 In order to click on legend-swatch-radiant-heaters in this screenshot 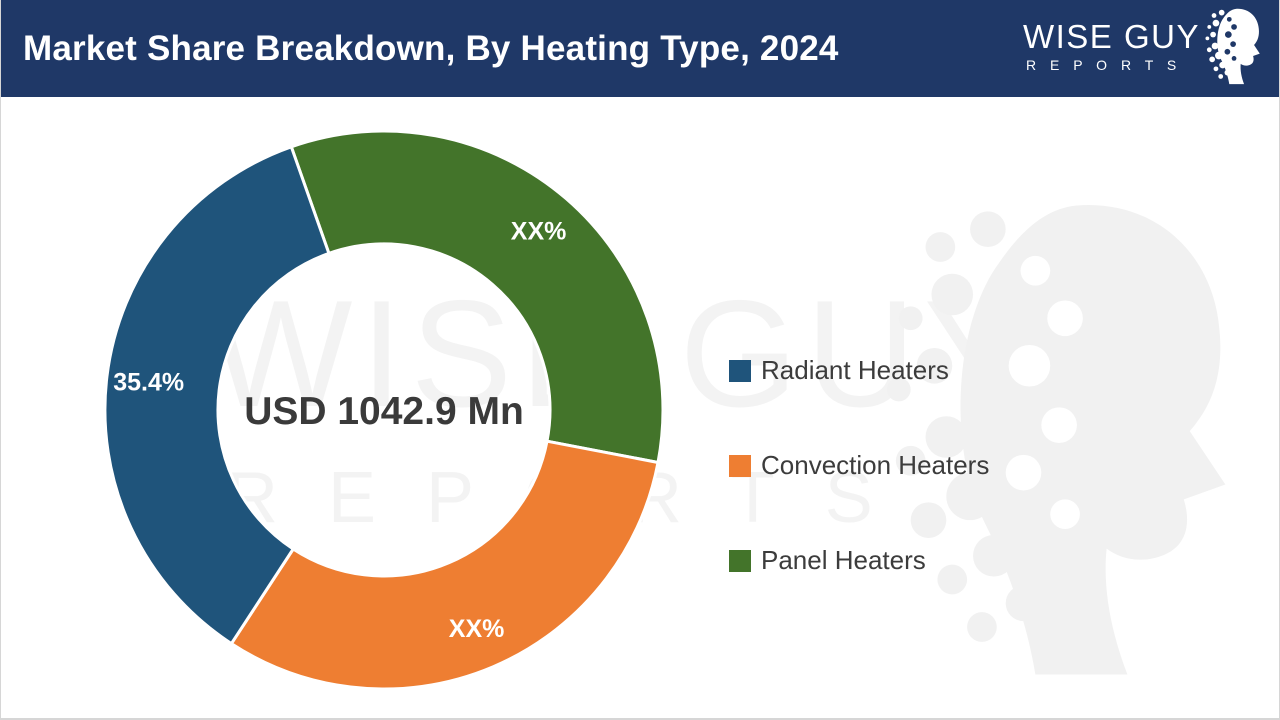, I will do `click(740, 370)`.